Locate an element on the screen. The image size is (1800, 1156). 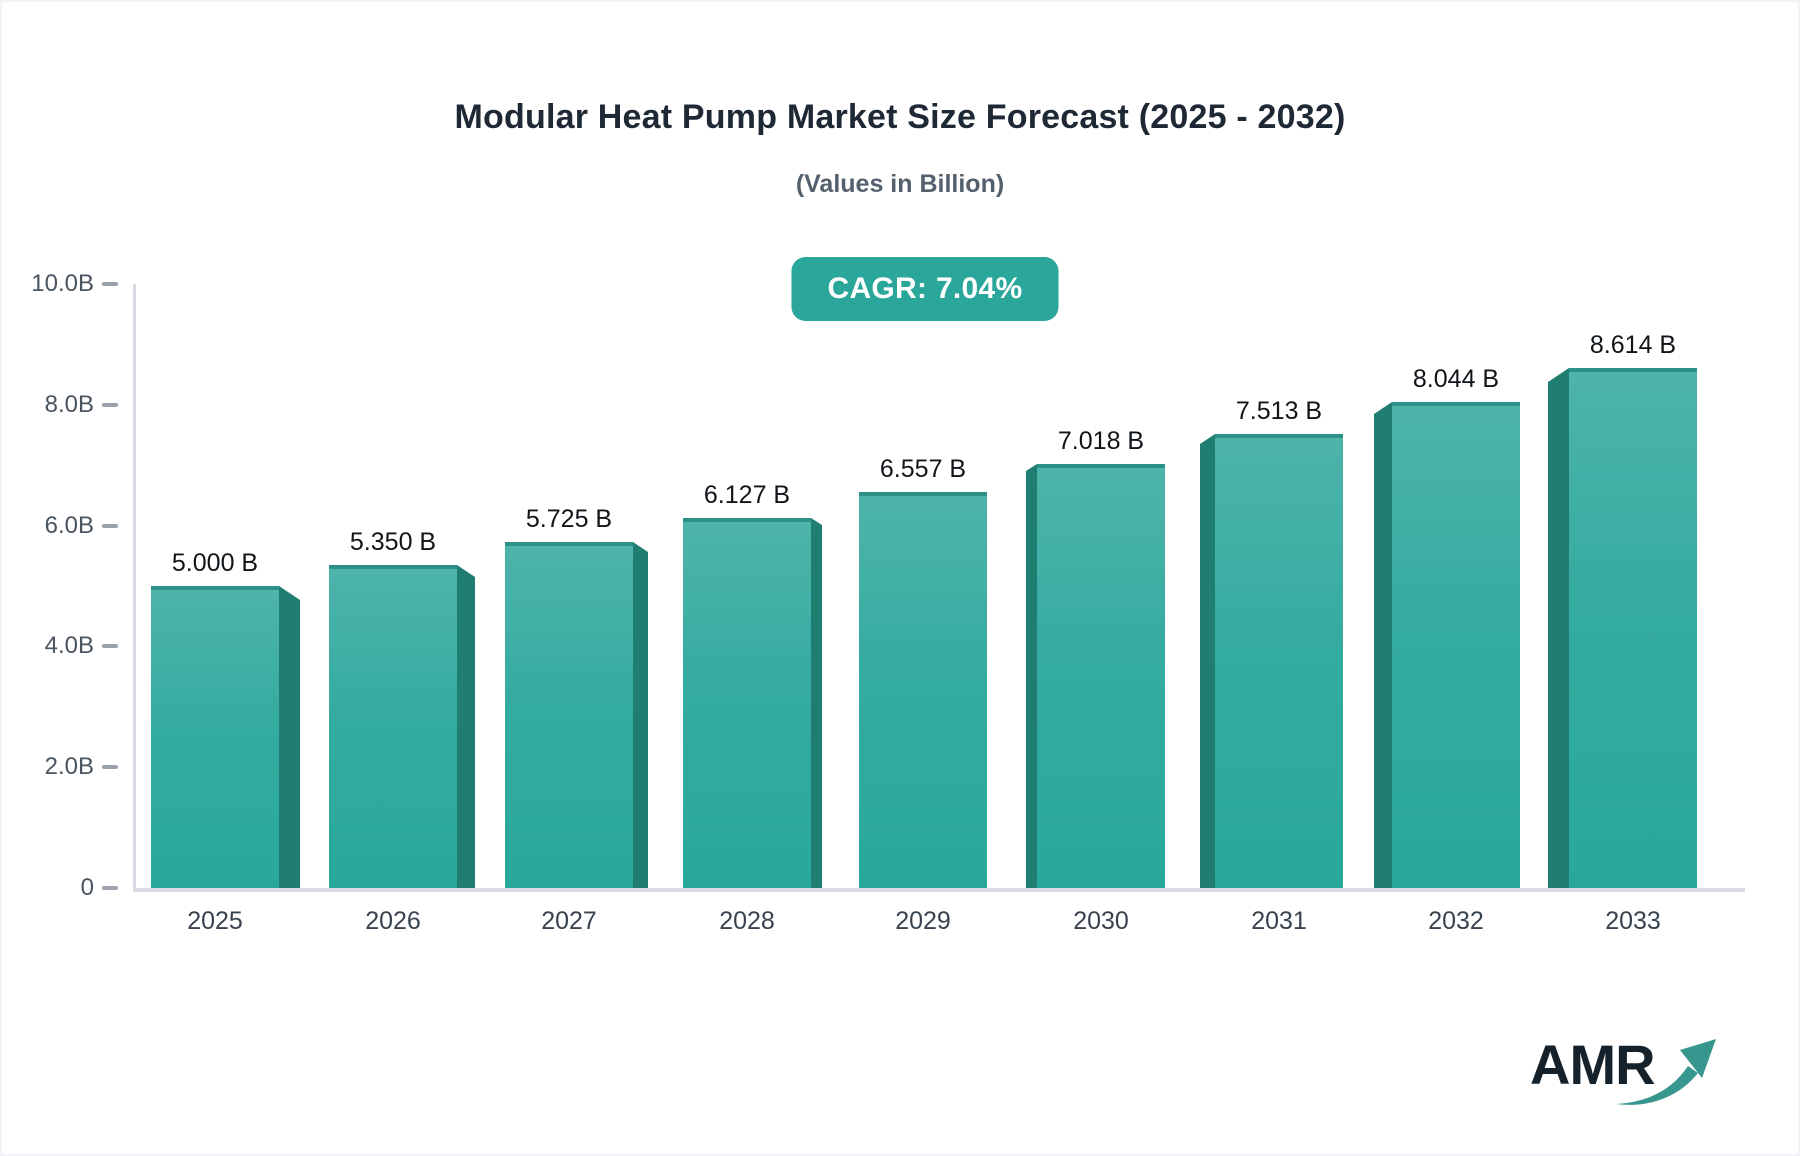
y-tick-label: 10.0B is located at coordinates (62, 283).